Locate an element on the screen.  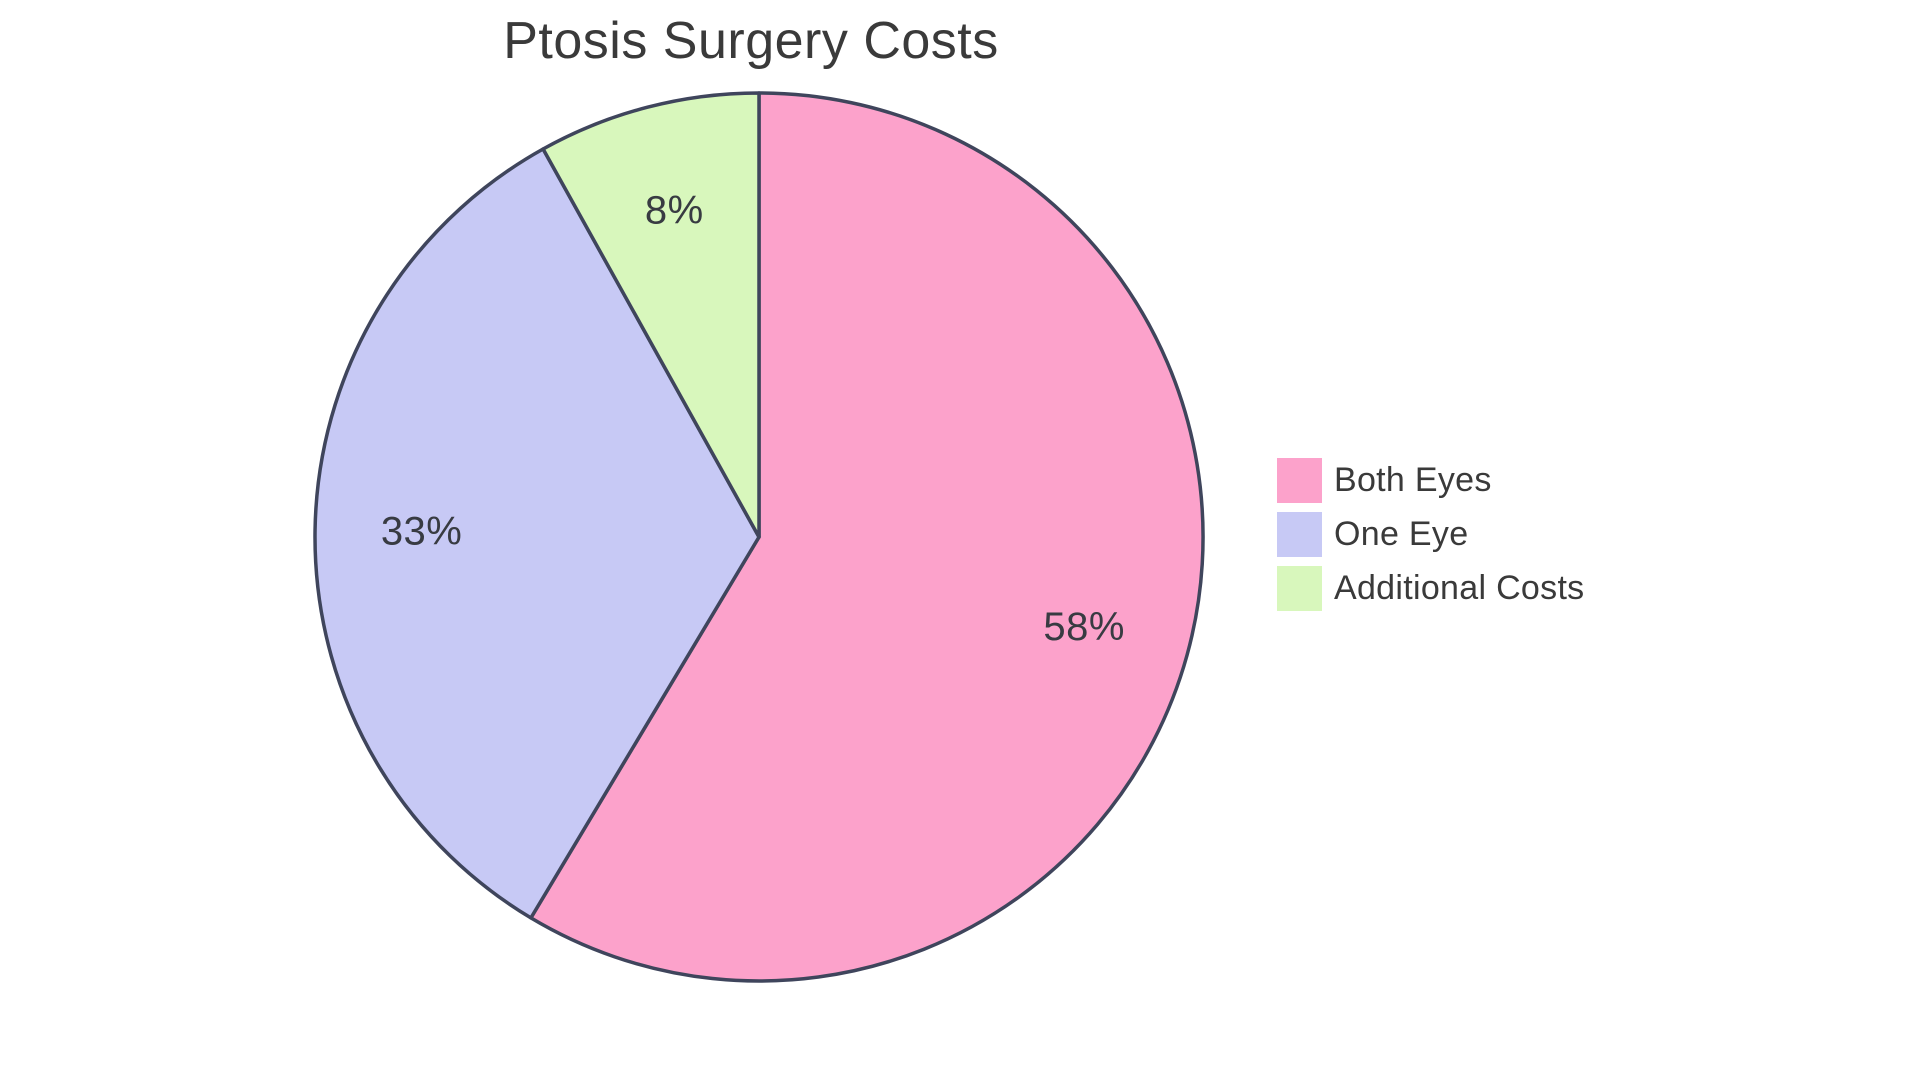
legend-item-both-eyes: Both Eyes is located at coordinates (1431, 480).